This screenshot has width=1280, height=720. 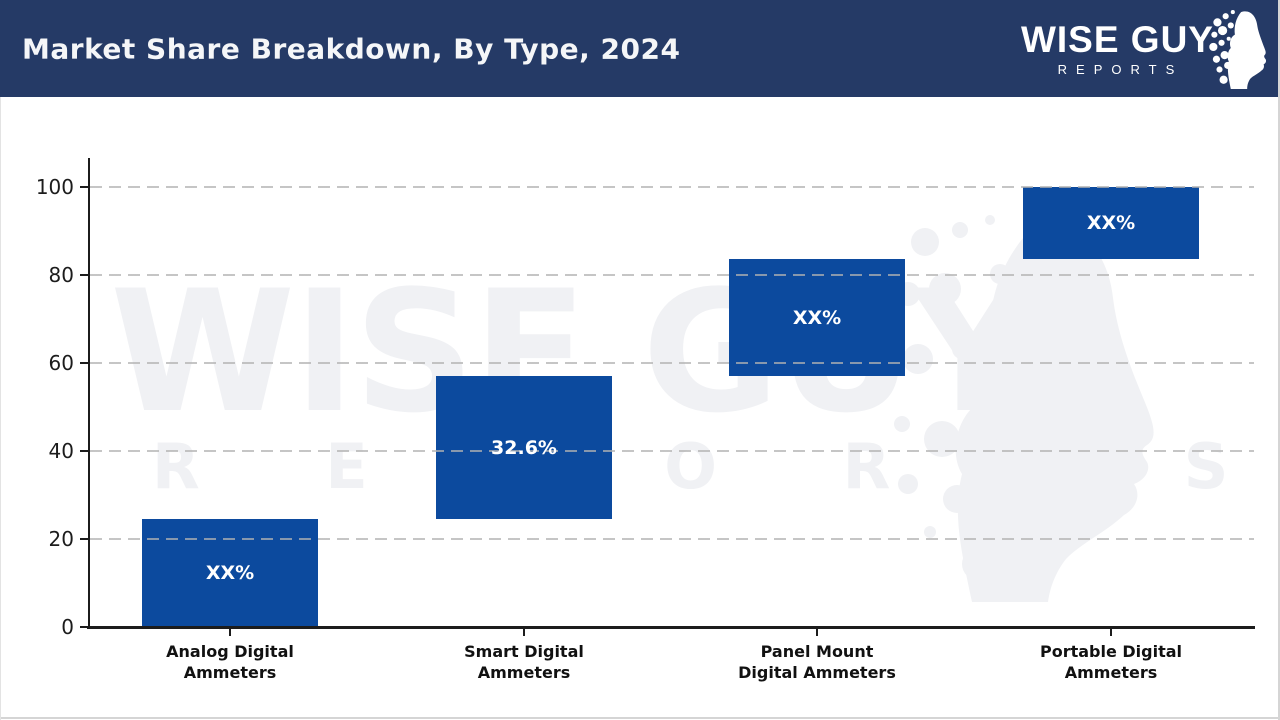 I want to click on y-tick-label: 60, so click(x=61, y=363).